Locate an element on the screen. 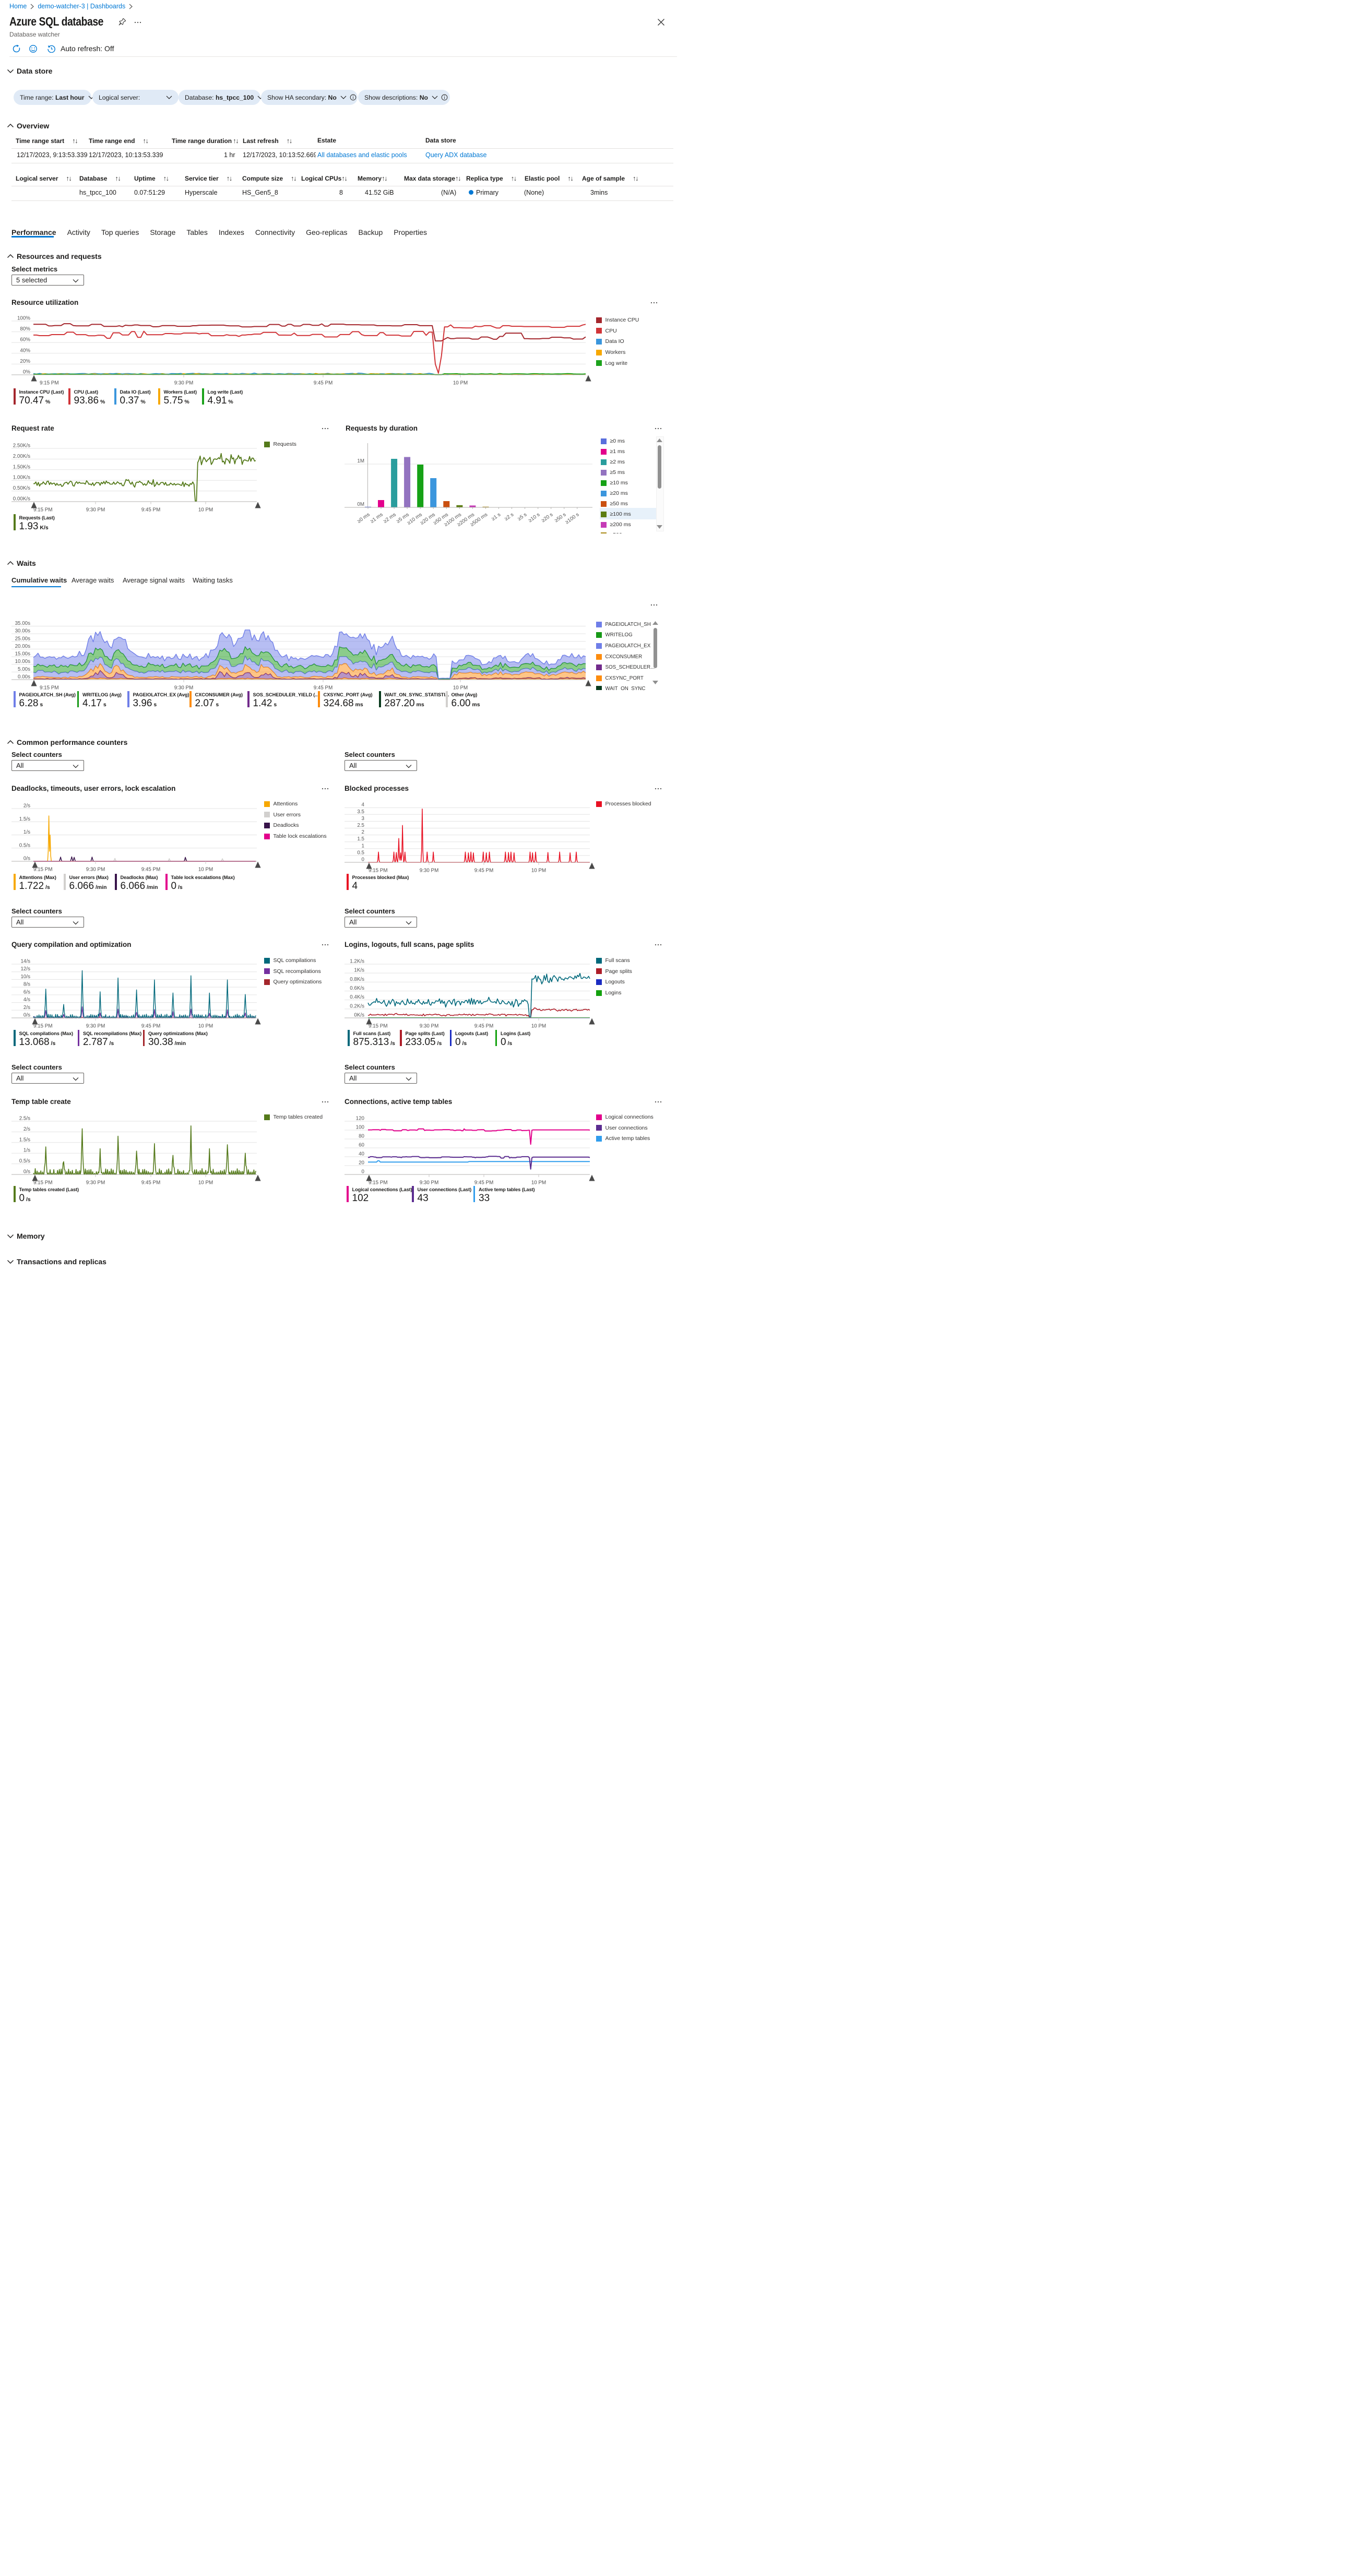 The height and width of the screenshot is (2576, 1354). svg-text: 5.00s is located at coordinates (24, 669).